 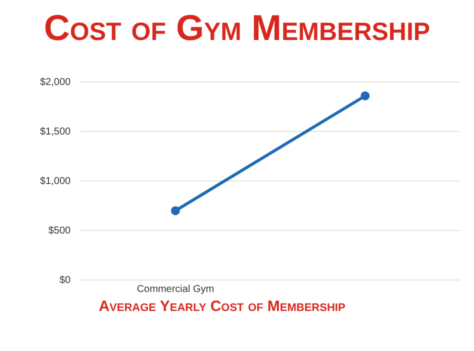 I want to click on x-tick-label: Commercial Gym, so click(x=175, y=289).